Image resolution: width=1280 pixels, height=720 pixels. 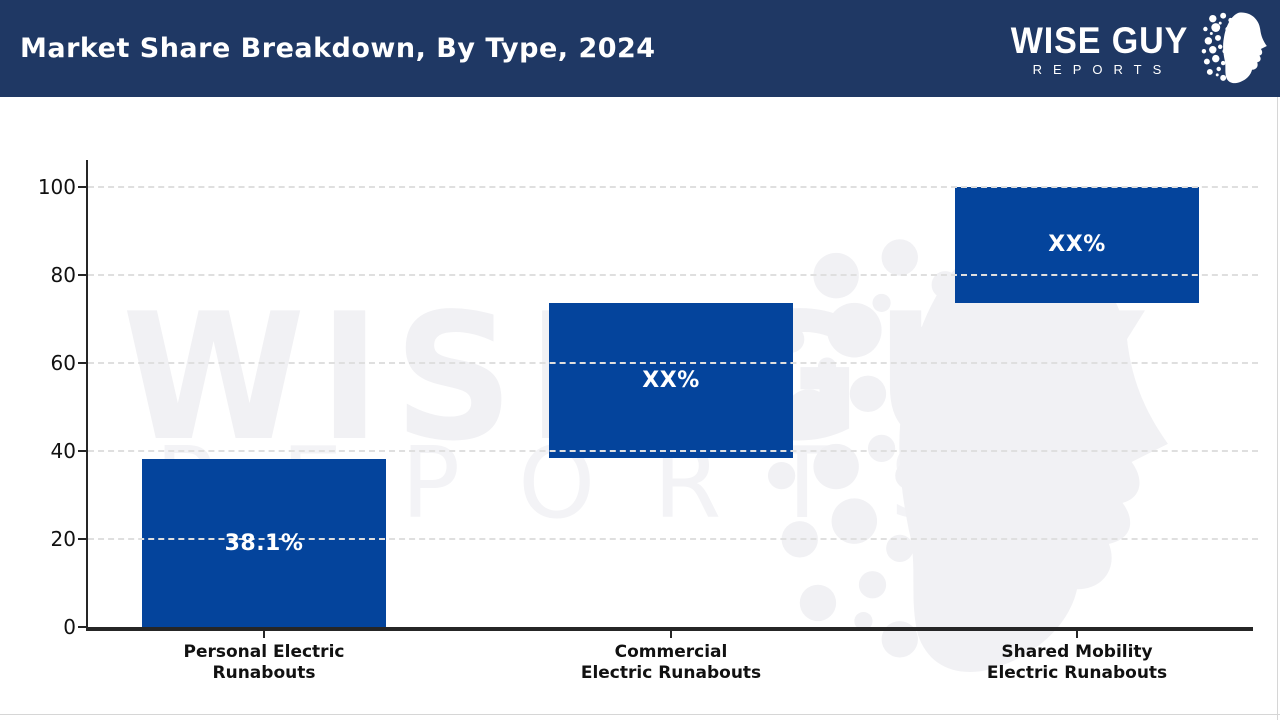 What do you see at coordinates (69, 627) in the screenshot?
I see `y-tick-label: 0` at bounding box center [69, 627].